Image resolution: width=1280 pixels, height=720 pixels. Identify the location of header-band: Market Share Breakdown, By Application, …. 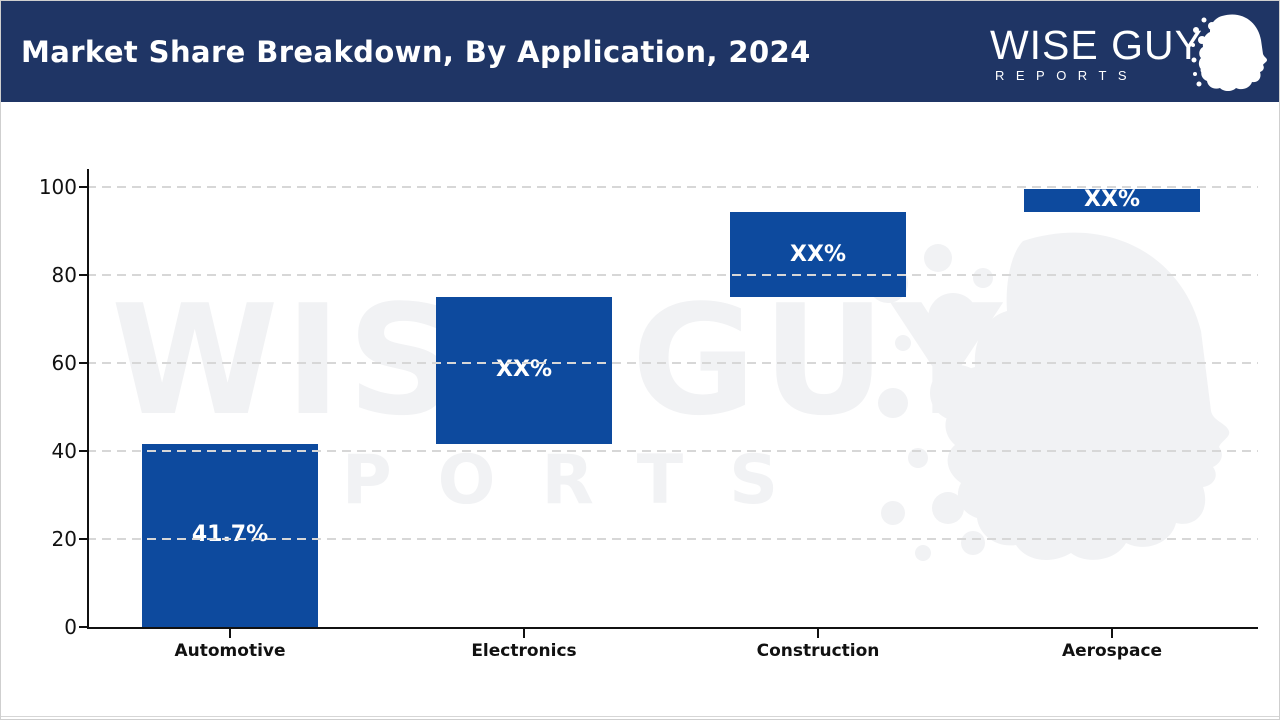
(640, 51).